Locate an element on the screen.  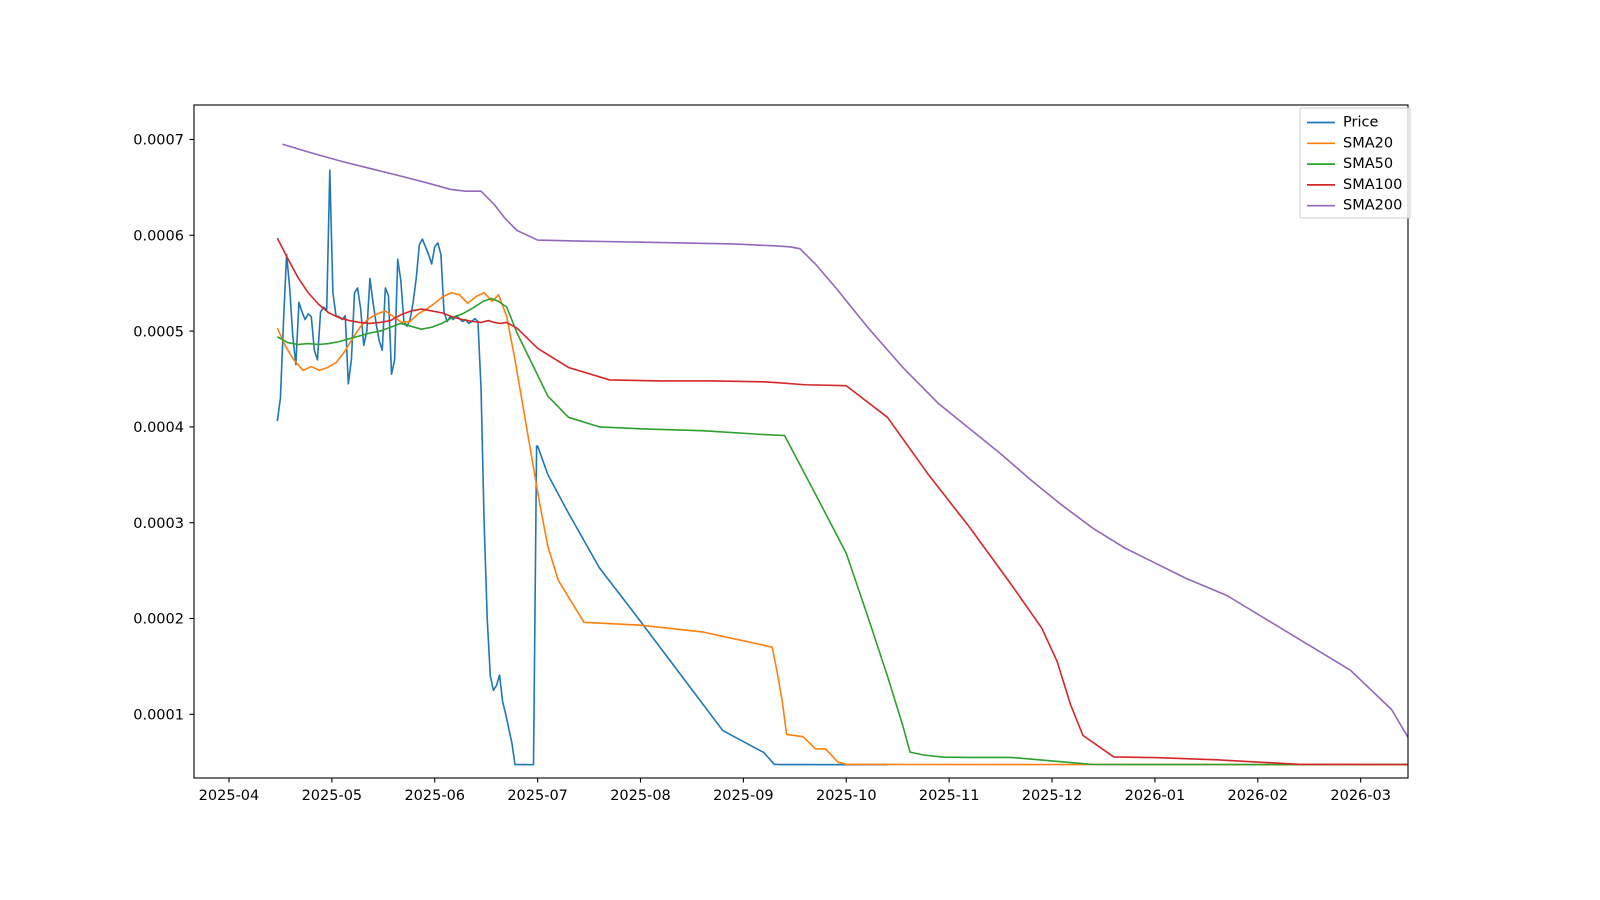
y-tick-label: 0.0003 is located at coordinates (158, 524).